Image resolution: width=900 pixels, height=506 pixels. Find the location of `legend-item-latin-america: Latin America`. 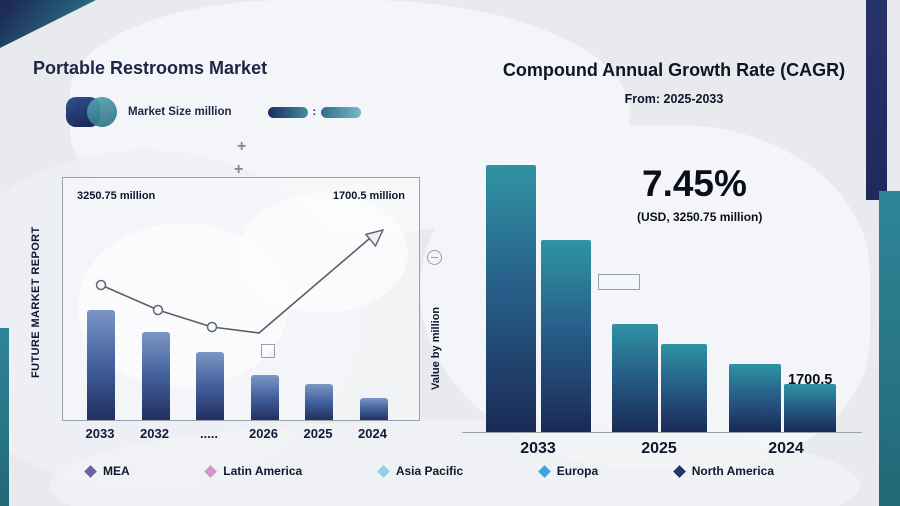

legend-item-latin-america: Latin America is located at coordinates (253, 471).